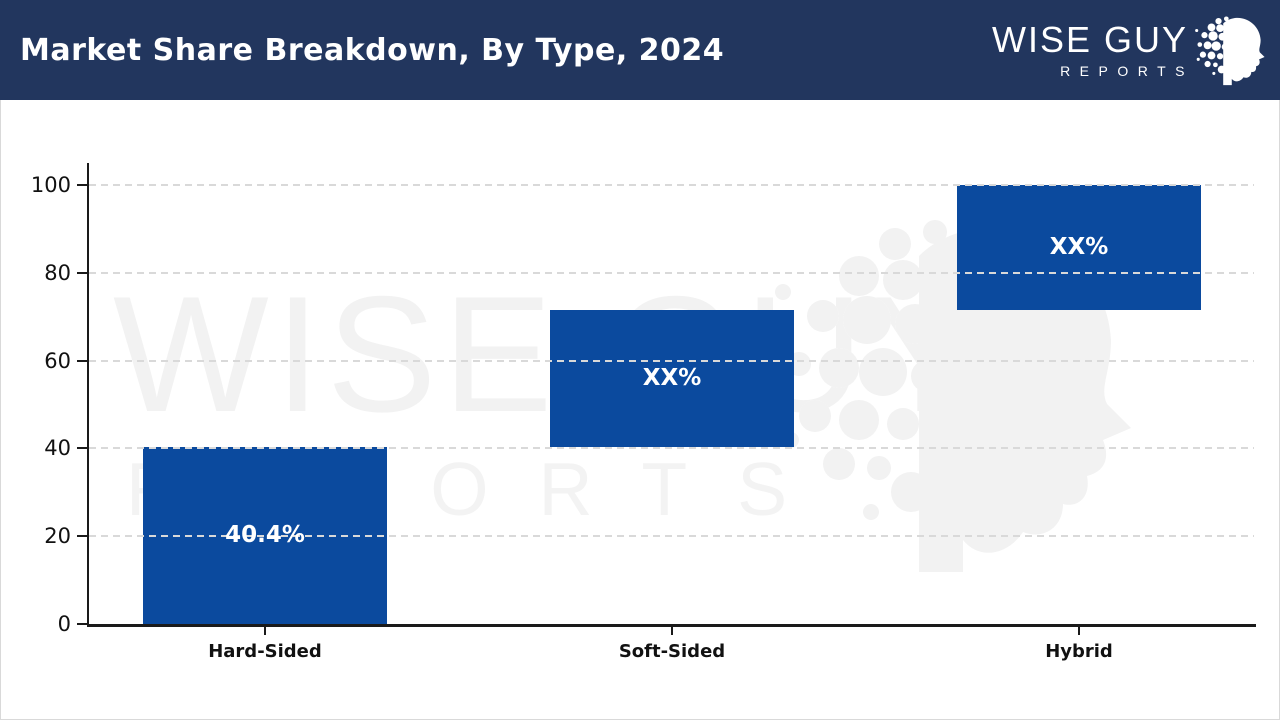 This screenshot has width=1280, height=720. What do you see at coordinates (672, 651) in the screenshot?
I see `x-axis-category-label: Soft-Sided` at bounding box center [672, 651].